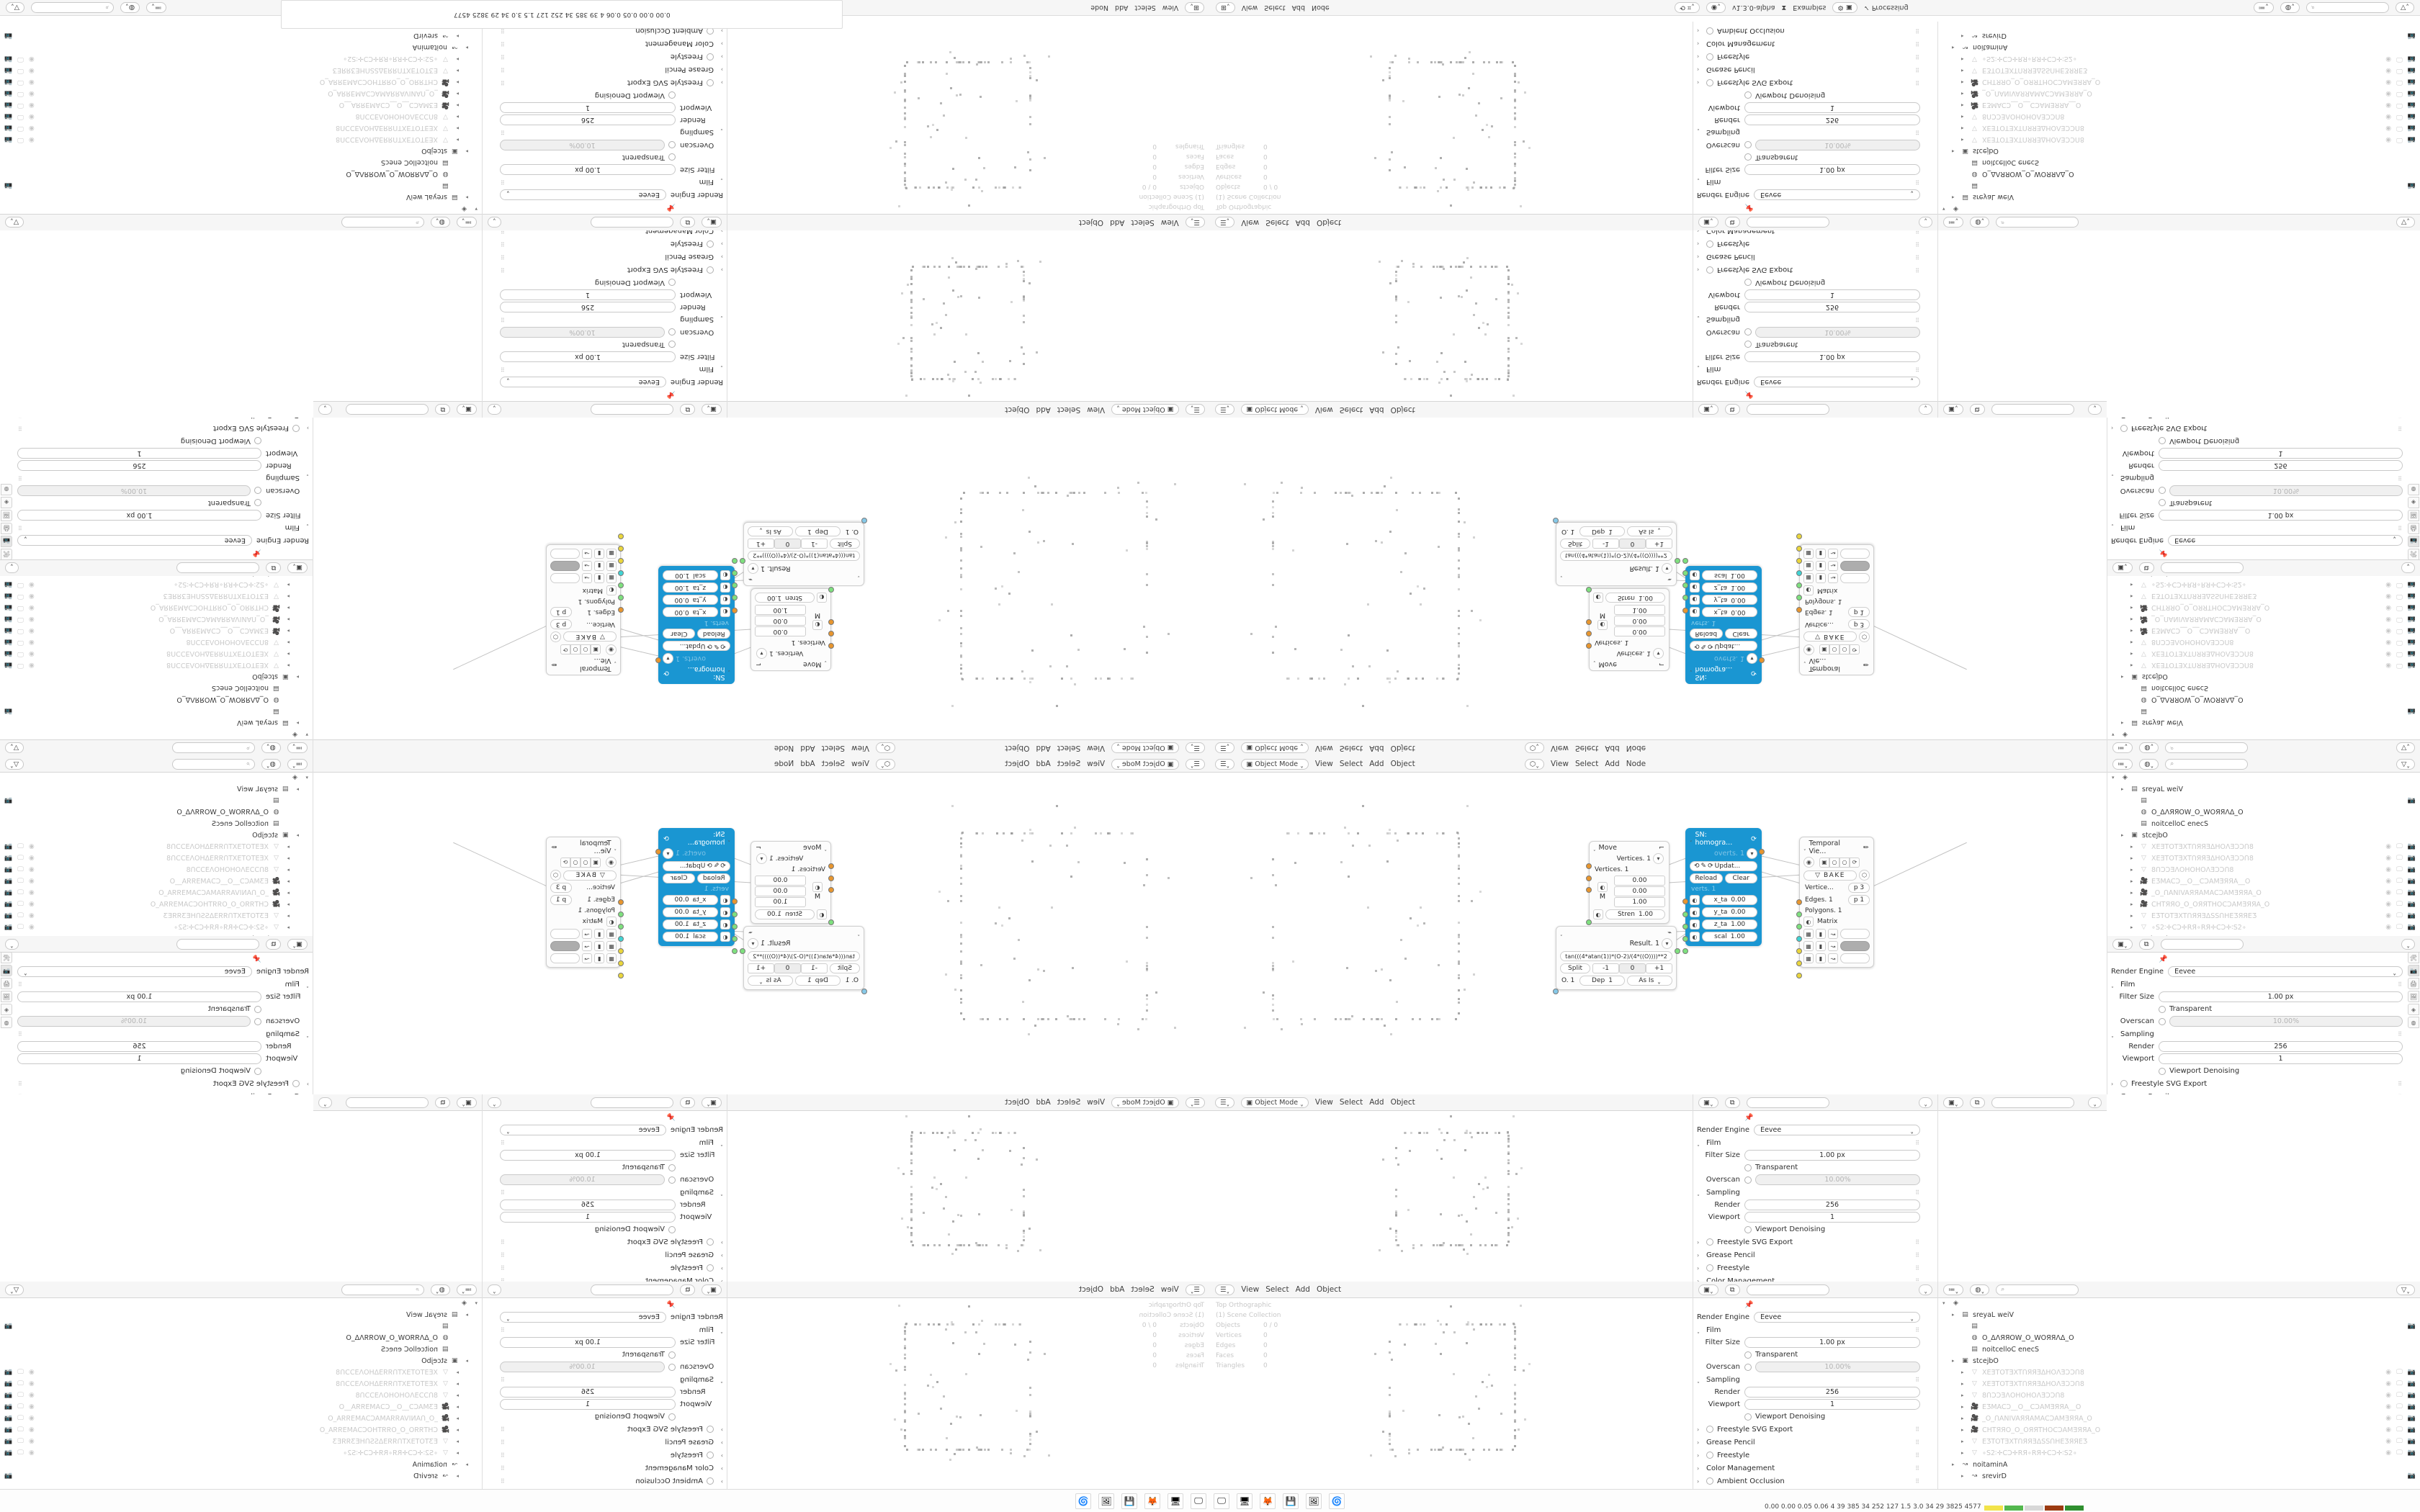  I want to click on collapse-triangle-icon: ˬ, so click(1691, 839).